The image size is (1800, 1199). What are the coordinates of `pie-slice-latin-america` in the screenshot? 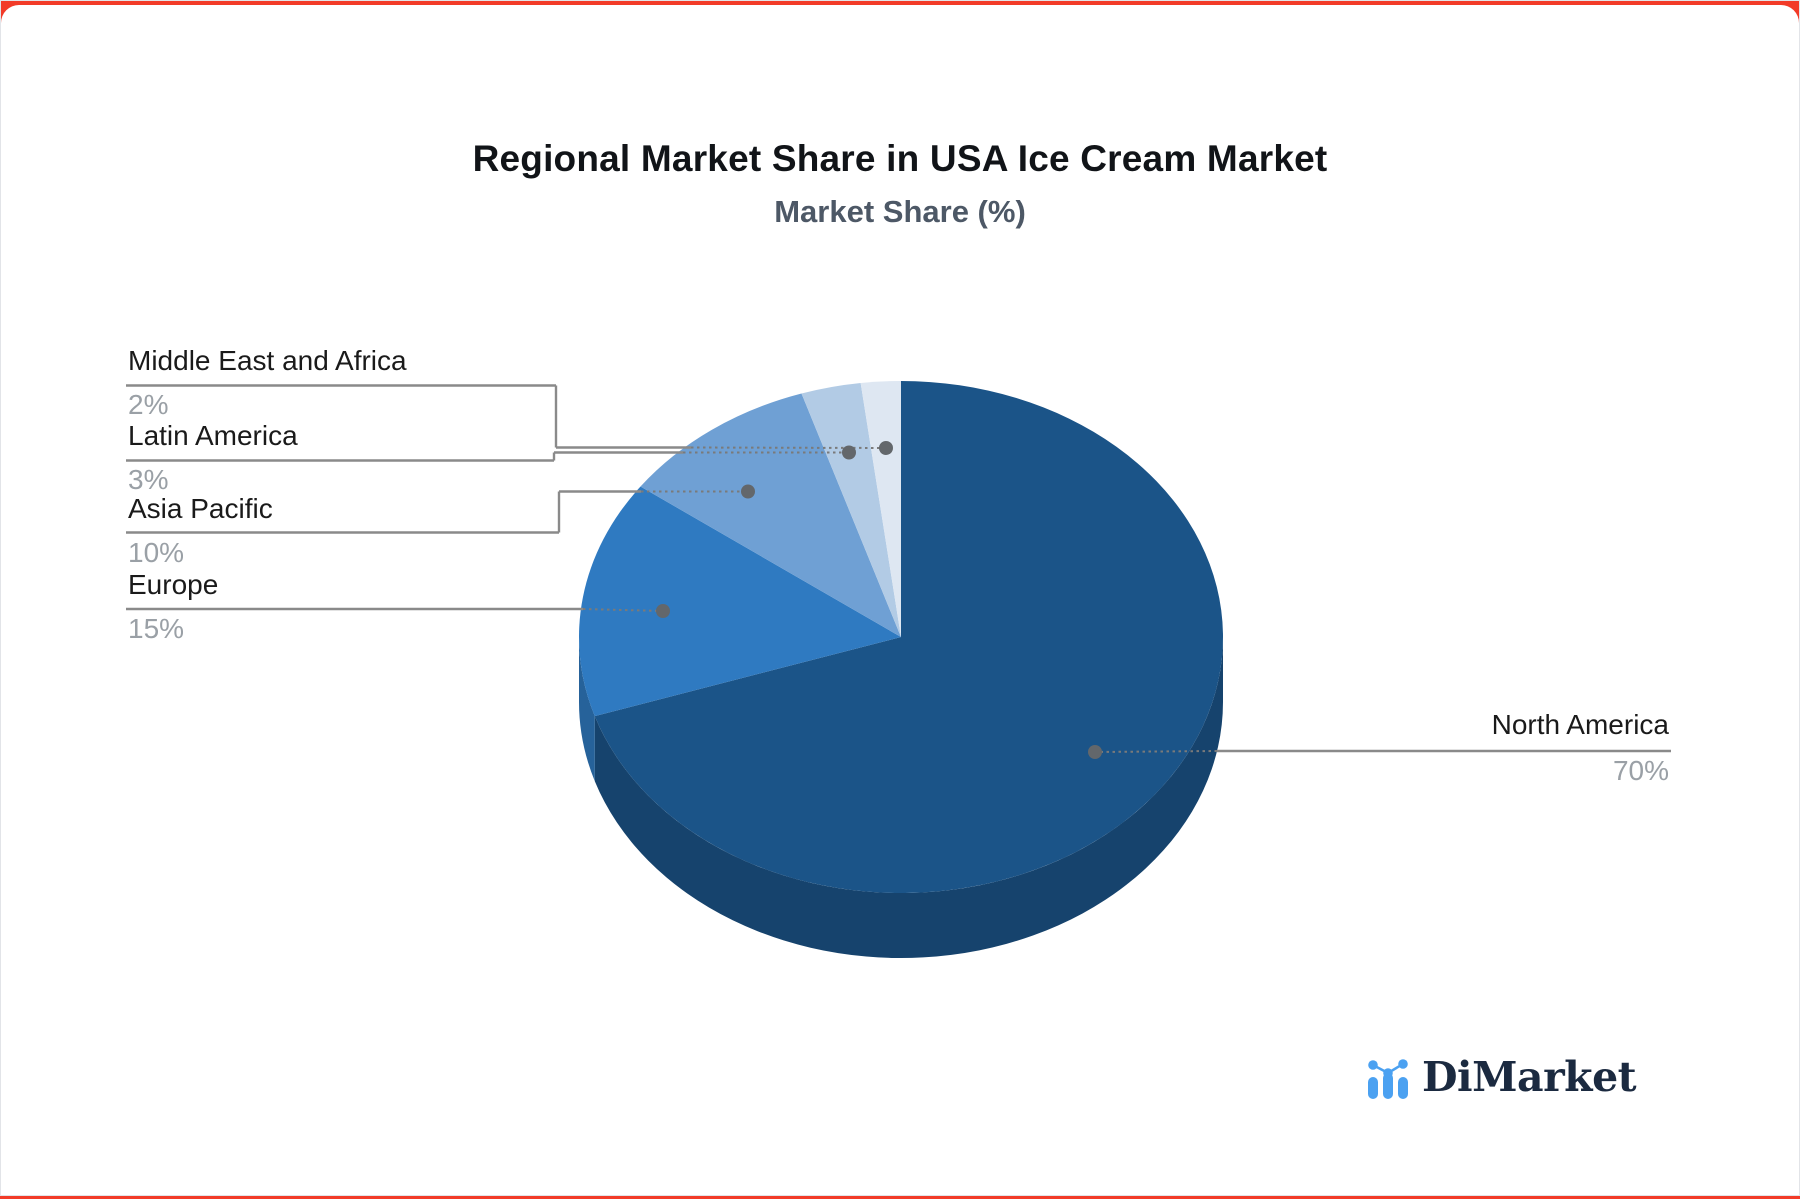 It's located at (851, 510).